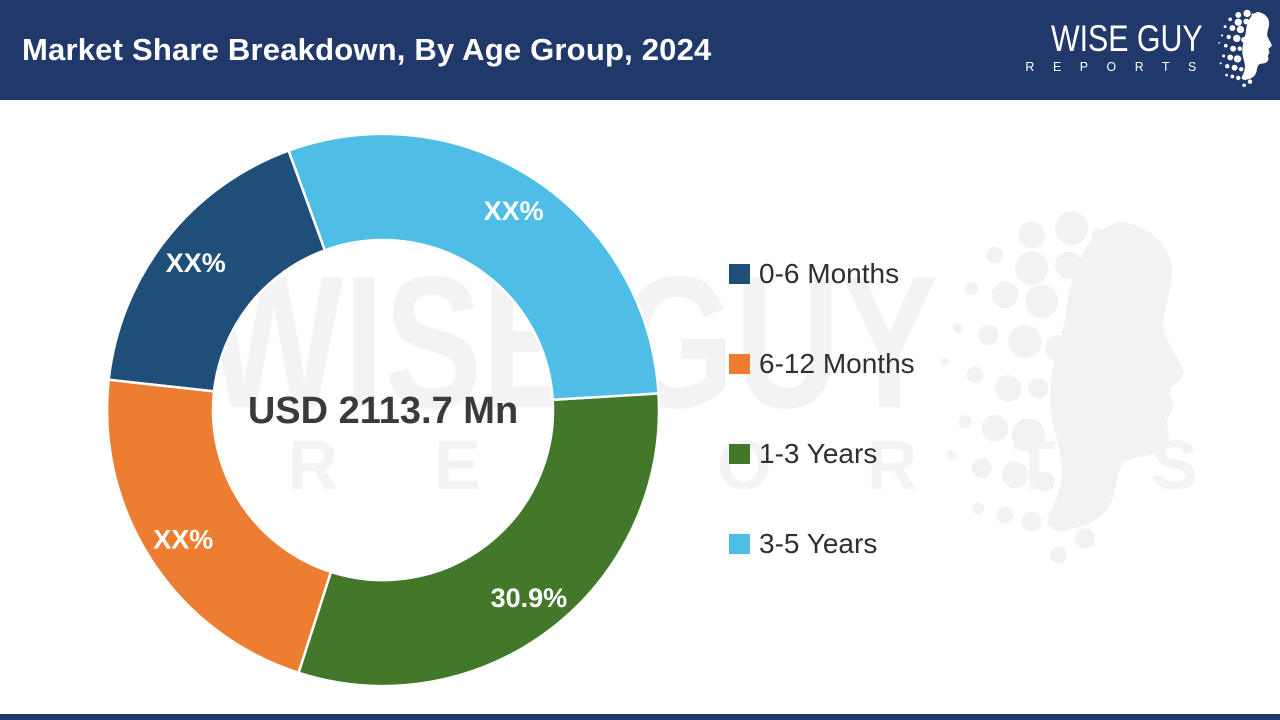 This screenshot has height=720, width=1280. I want to click on legend-swatch-0-6-months, so click(739, 274).